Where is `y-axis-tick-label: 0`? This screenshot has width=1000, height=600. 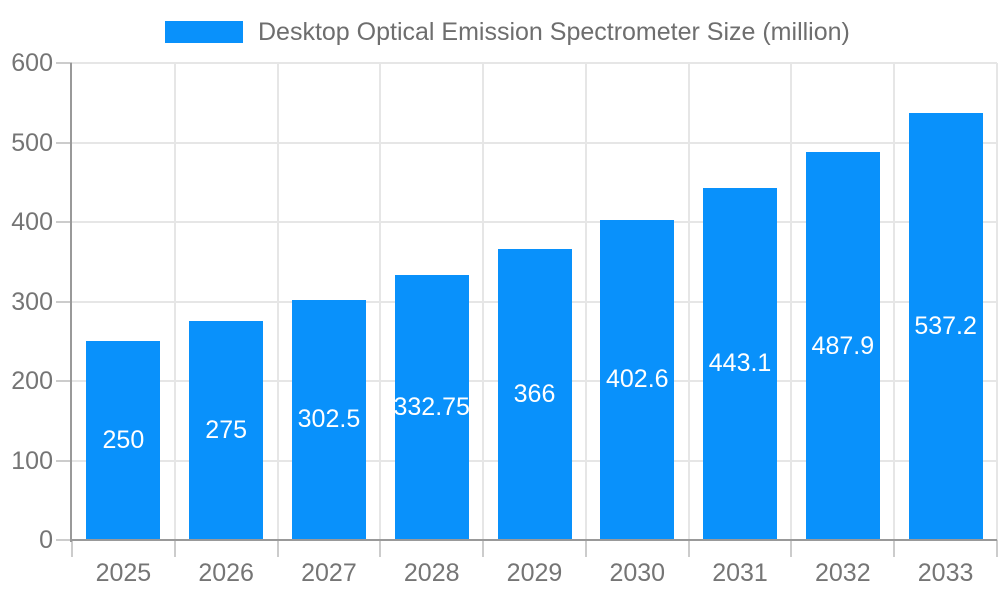 y-axis-tick-label: 0 is located at coordinates (46, 540).